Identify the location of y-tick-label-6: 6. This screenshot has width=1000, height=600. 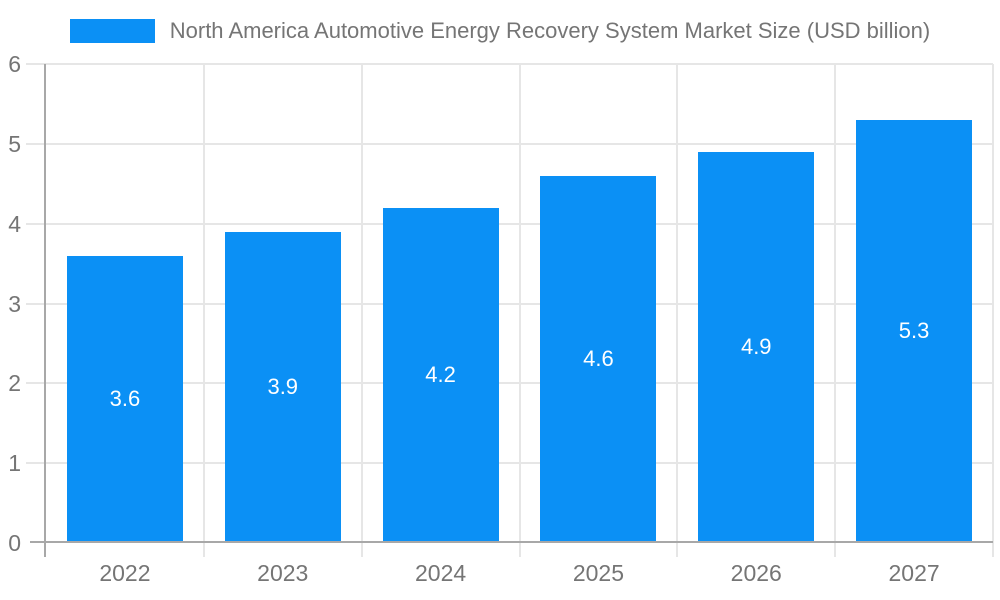
(14, 64).